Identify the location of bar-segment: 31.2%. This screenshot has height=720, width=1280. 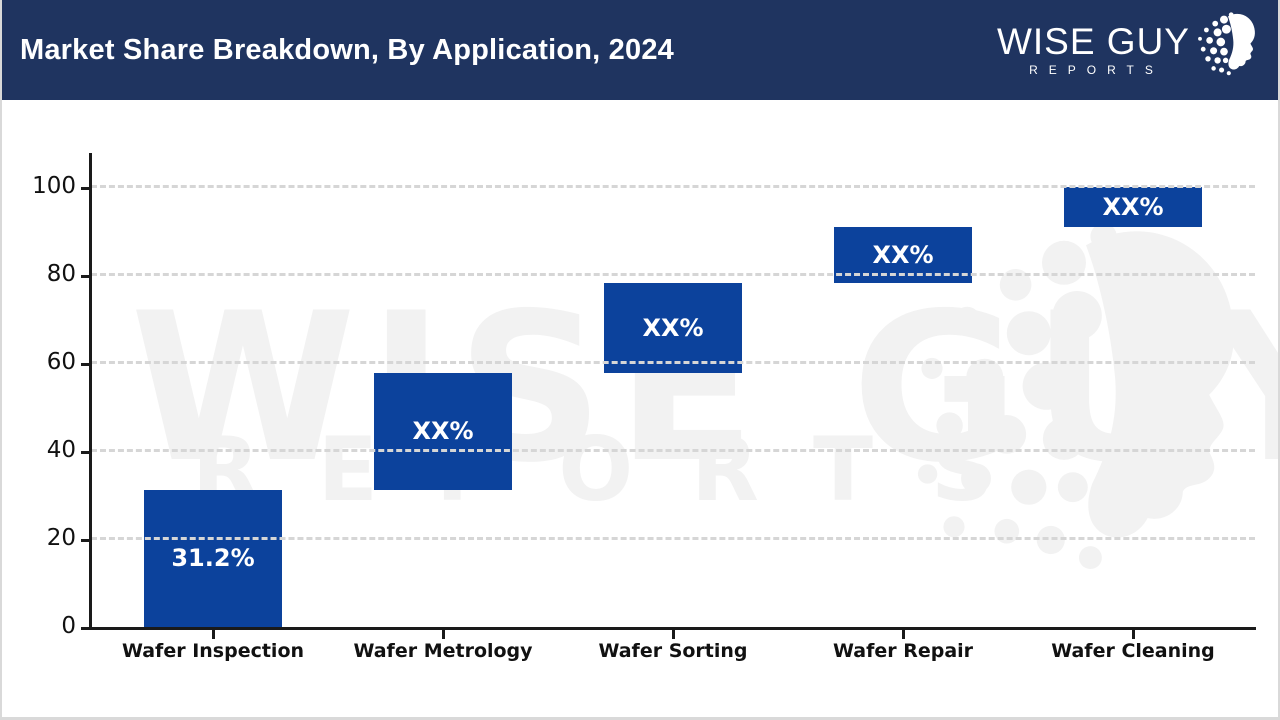
(213, 558).